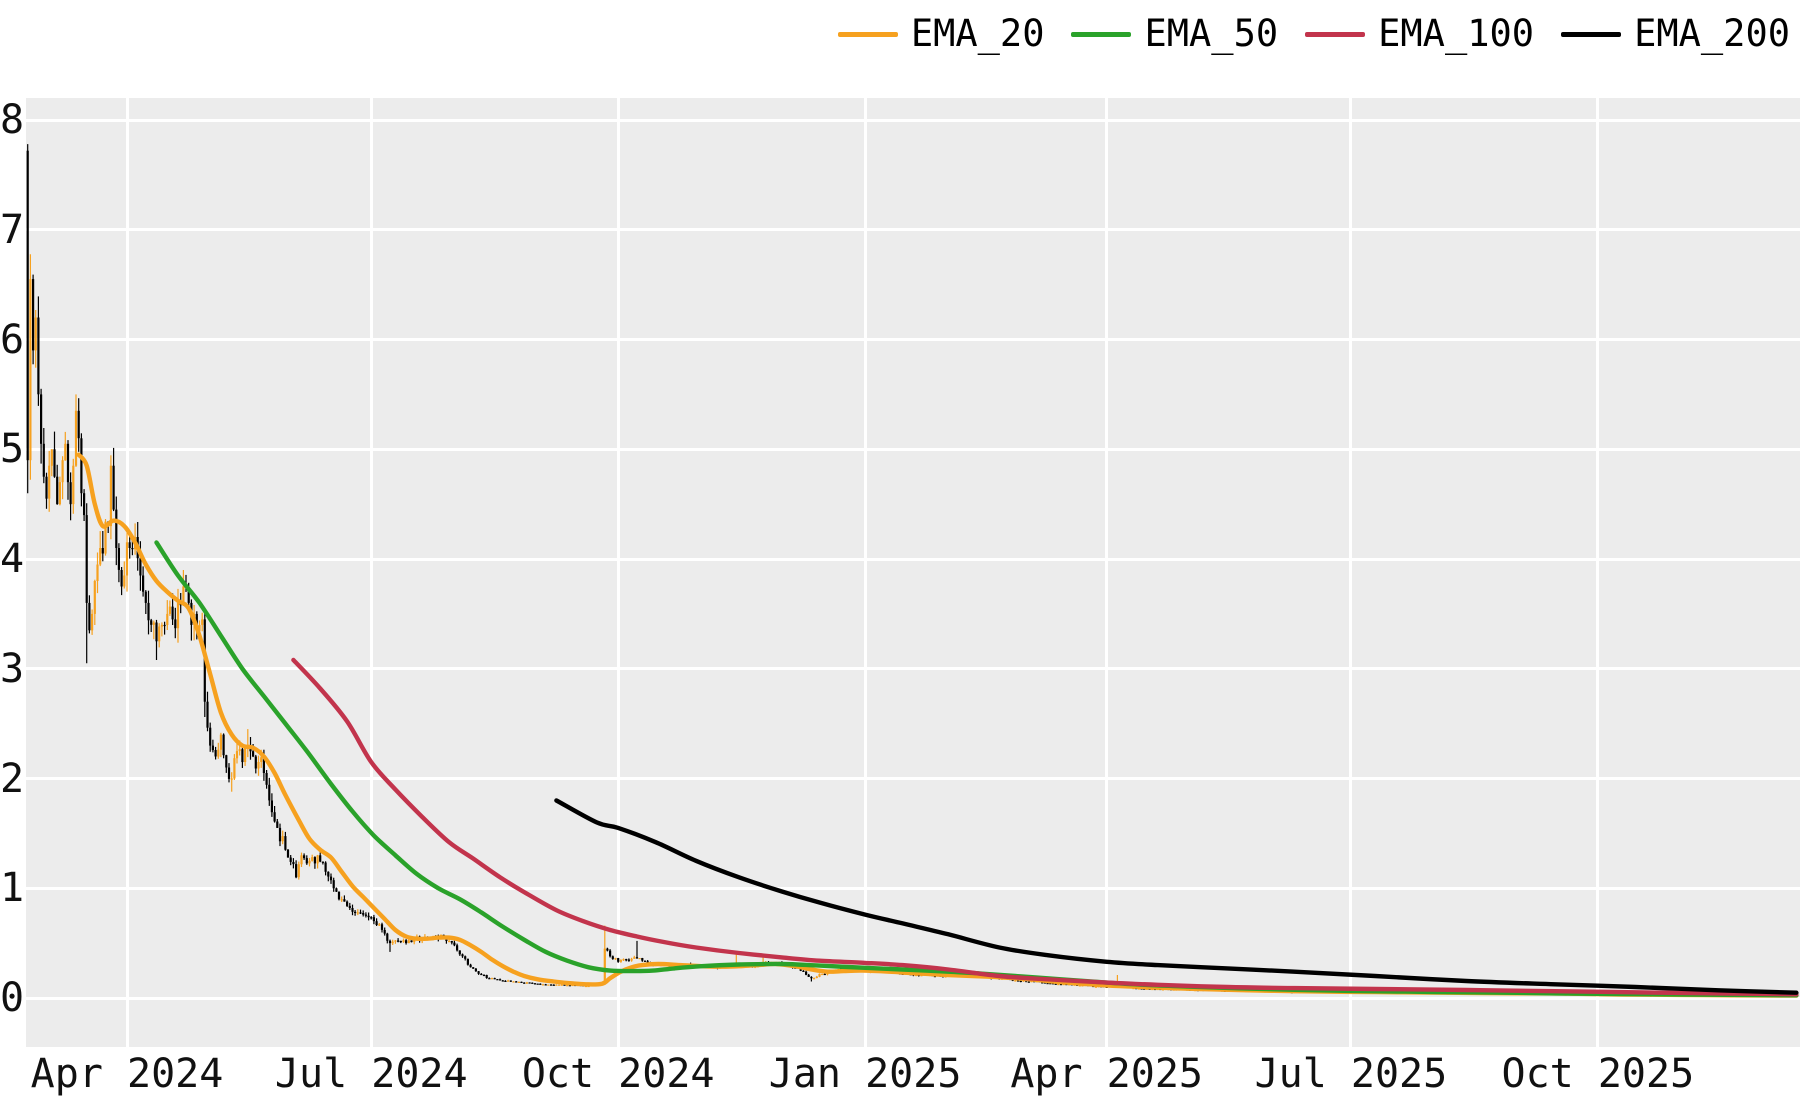 This screenshot has height=1100, width=1800. Describe the element at coordinates (1211, 33) in the screenshot. I see `legend-label: EMA_50` at that location.